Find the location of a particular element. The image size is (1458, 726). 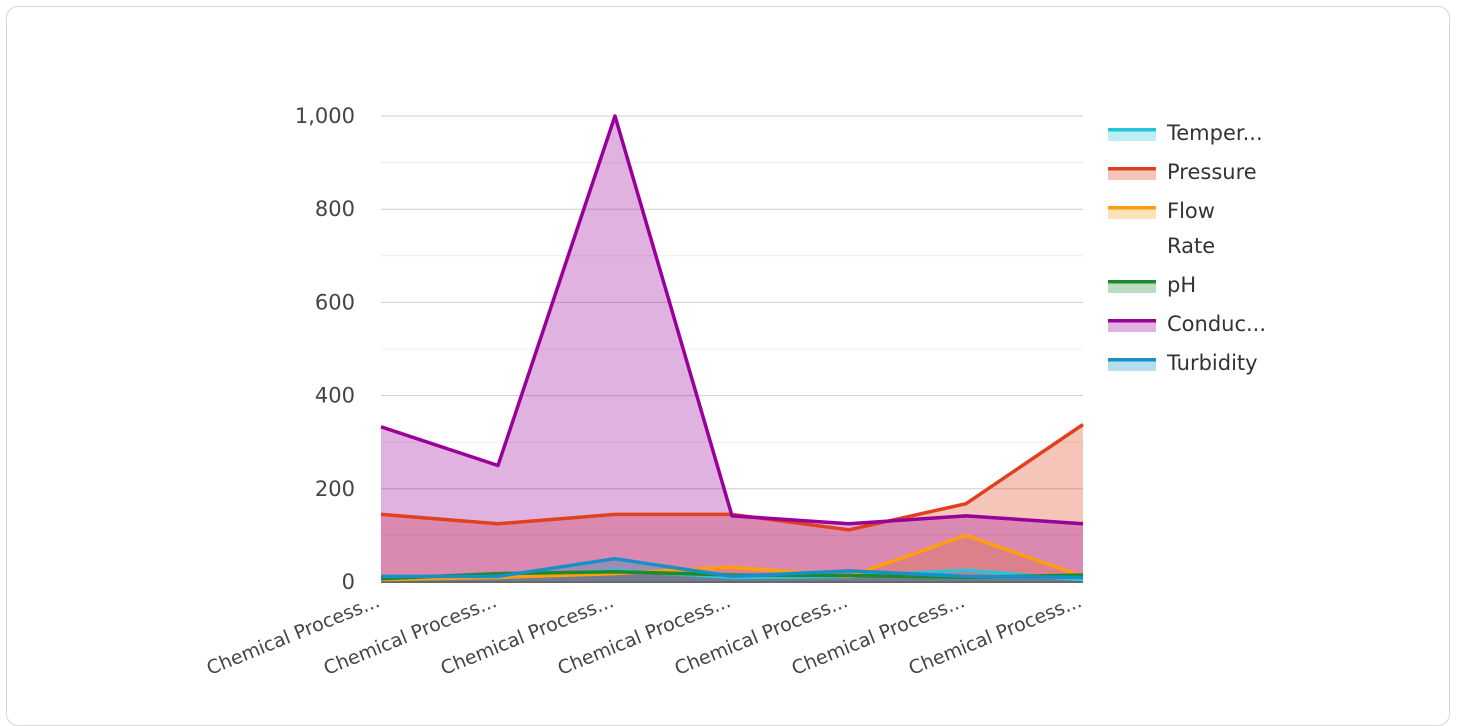

y-tick-label: 200 is located at coordinates (335, 489).